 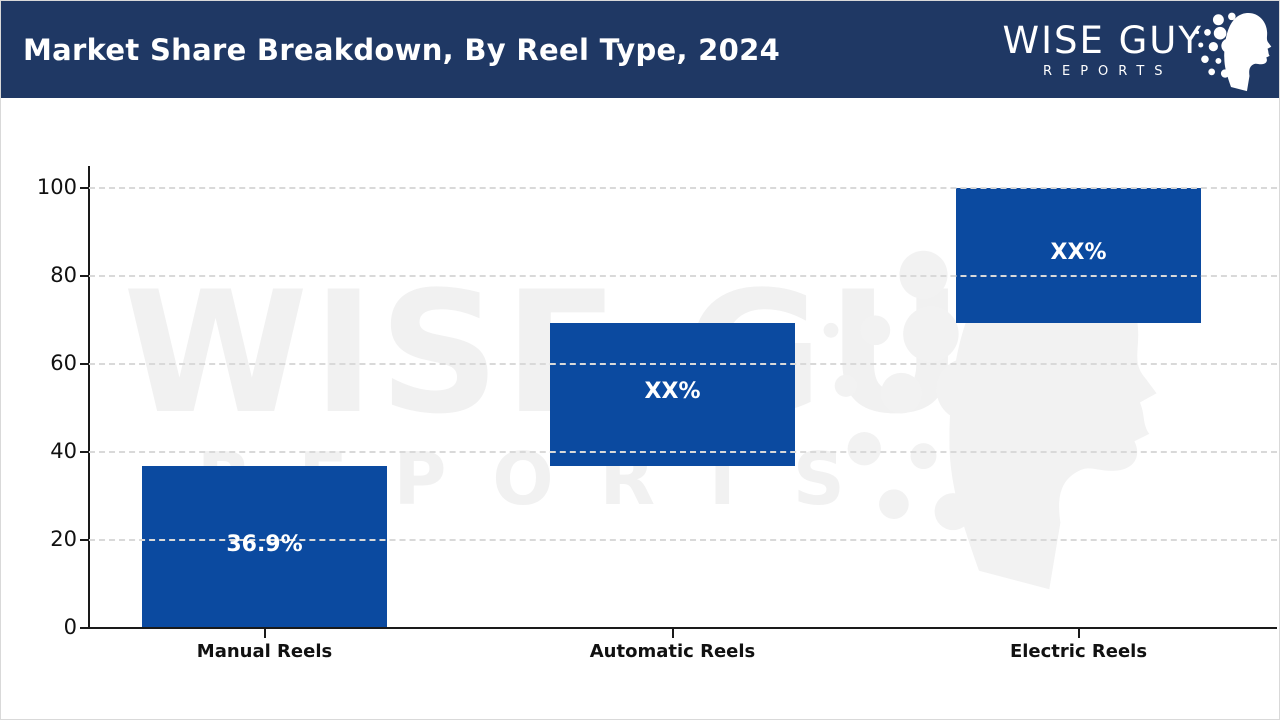 I want to click on x-category-label: Automatic Reels, so click(x=672, y=651).